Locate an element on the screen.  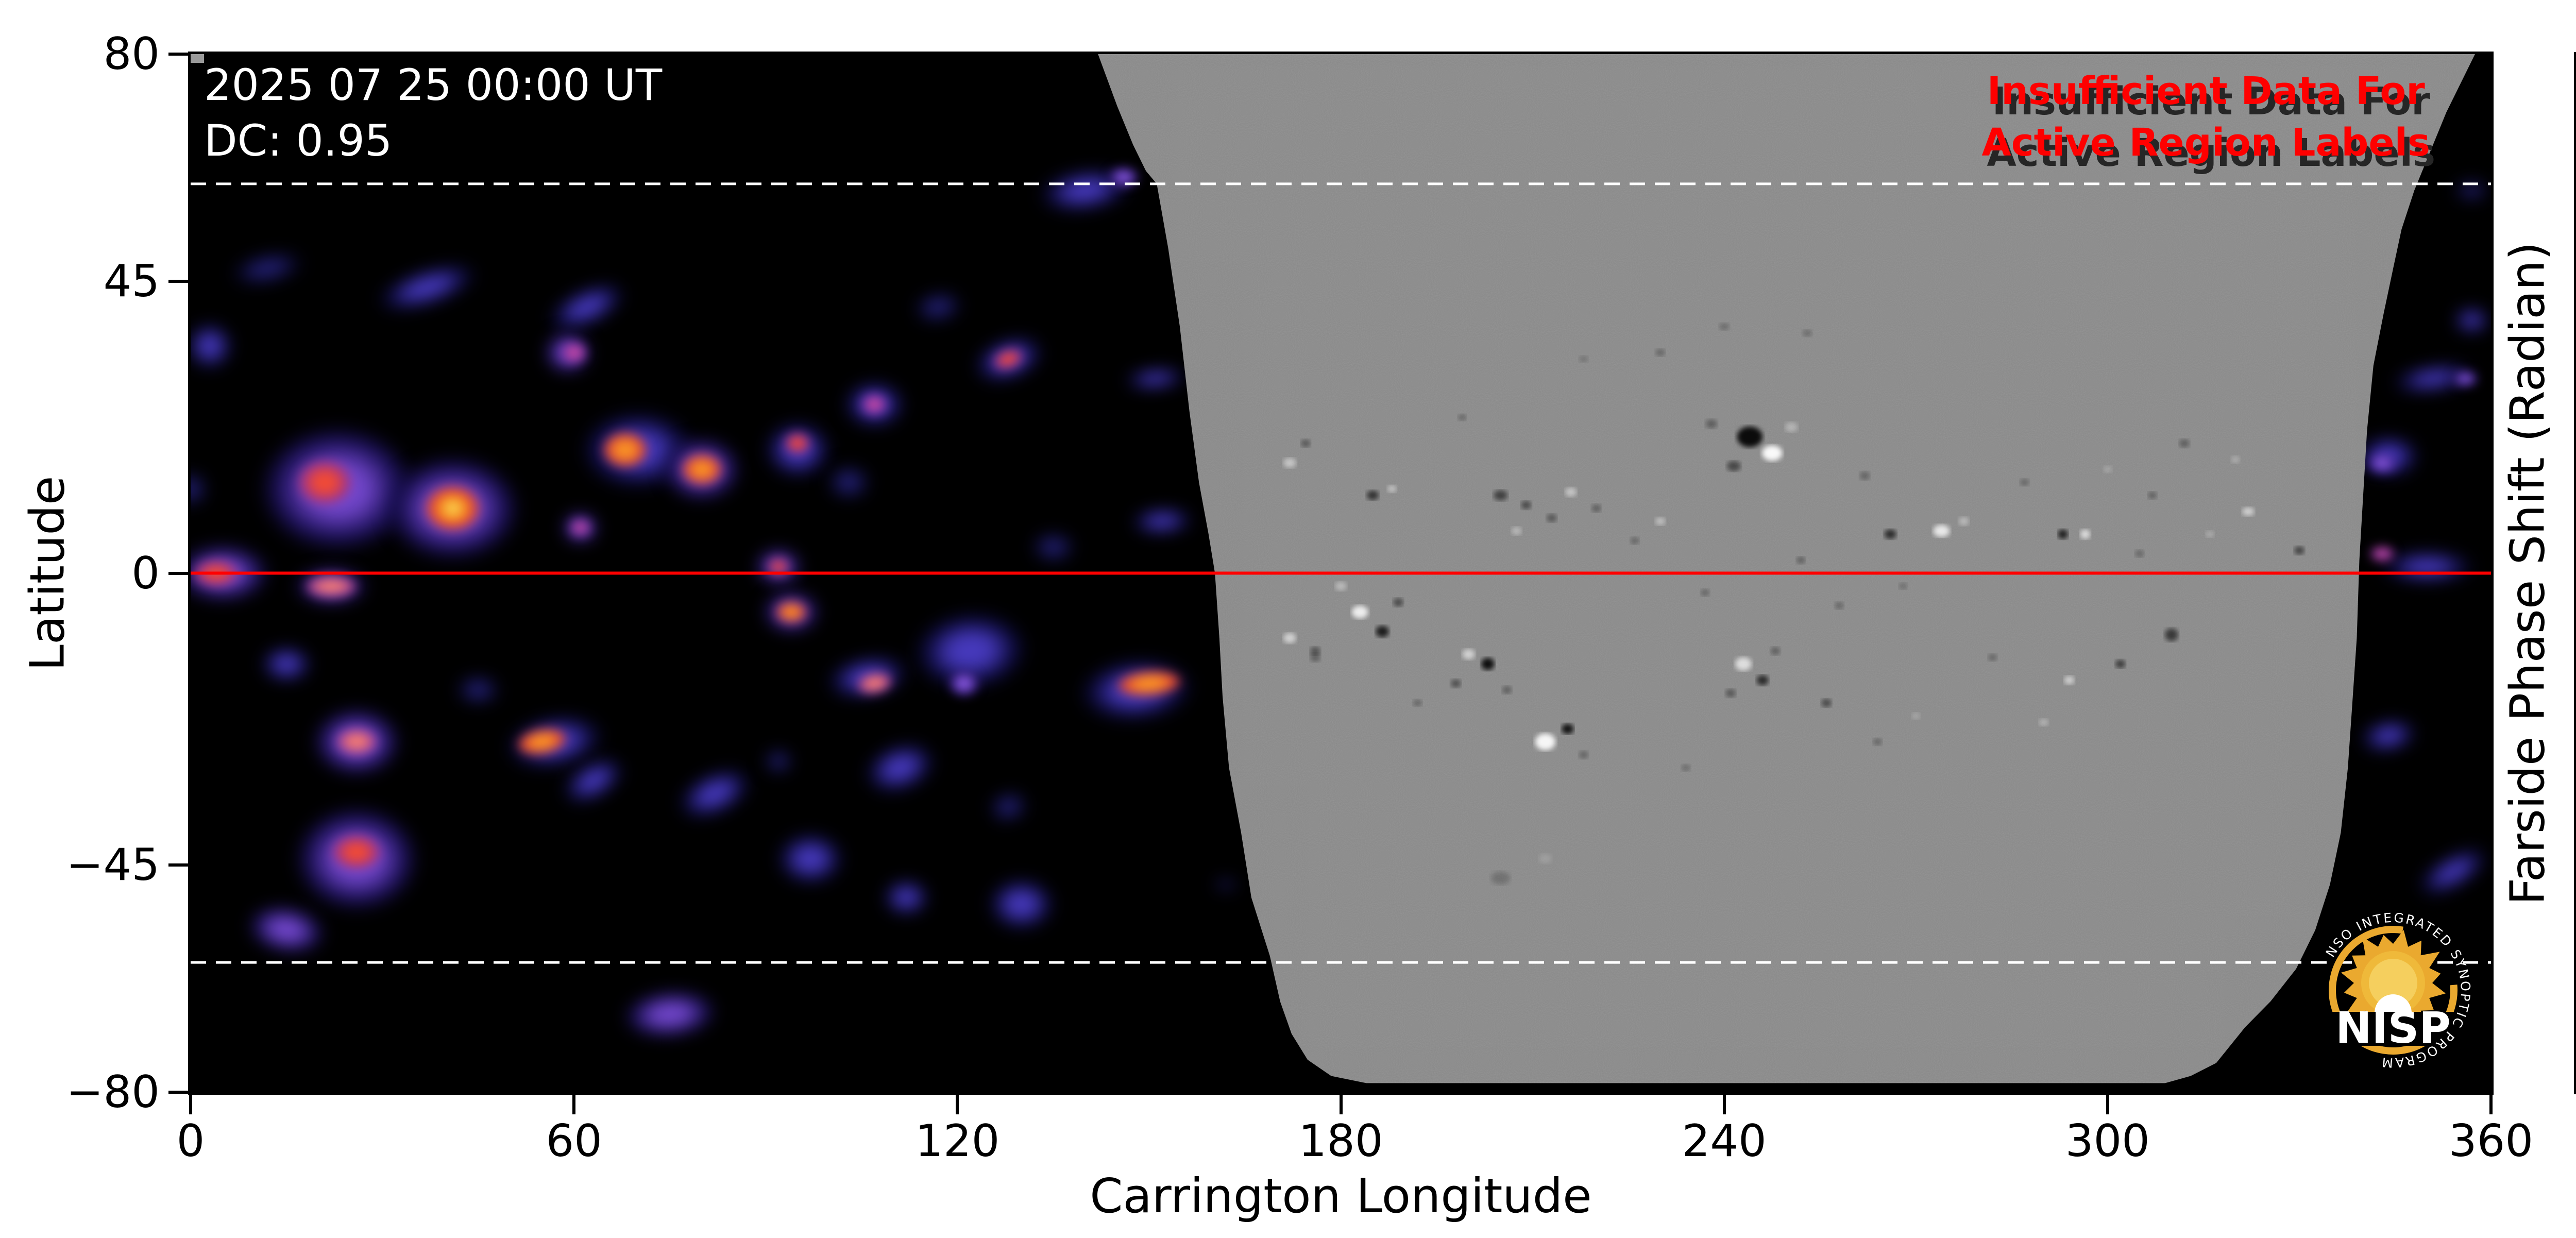
nisp-logo: NISP NSO INTEGRATED SYNOPTIC PROGRAM is located at coordinates (2397, 990).